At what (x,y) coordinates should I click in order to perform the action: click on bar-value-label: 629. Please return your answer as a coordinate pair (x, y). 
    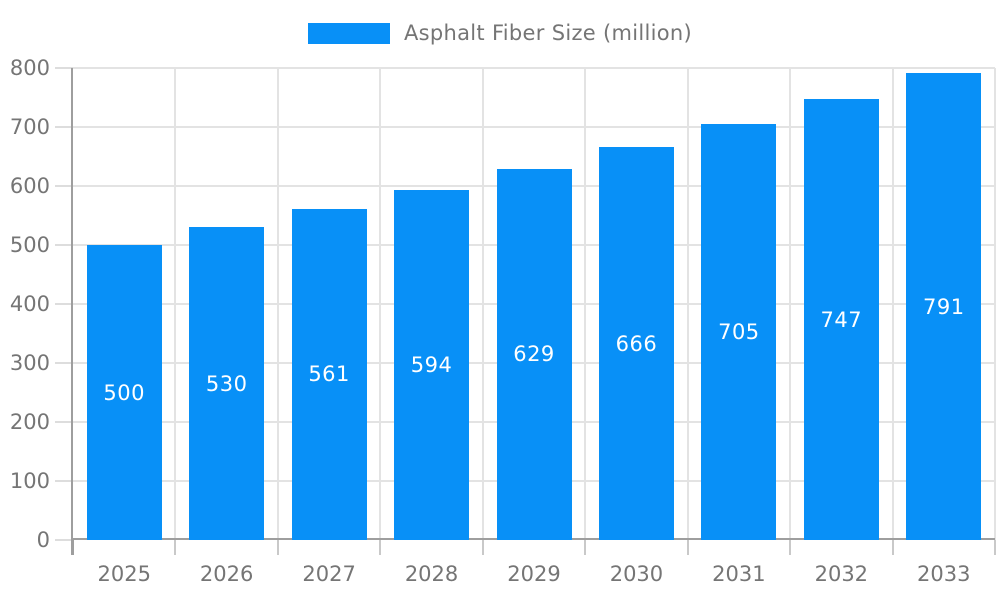
    Looking at the image, I should click on (534, 354).